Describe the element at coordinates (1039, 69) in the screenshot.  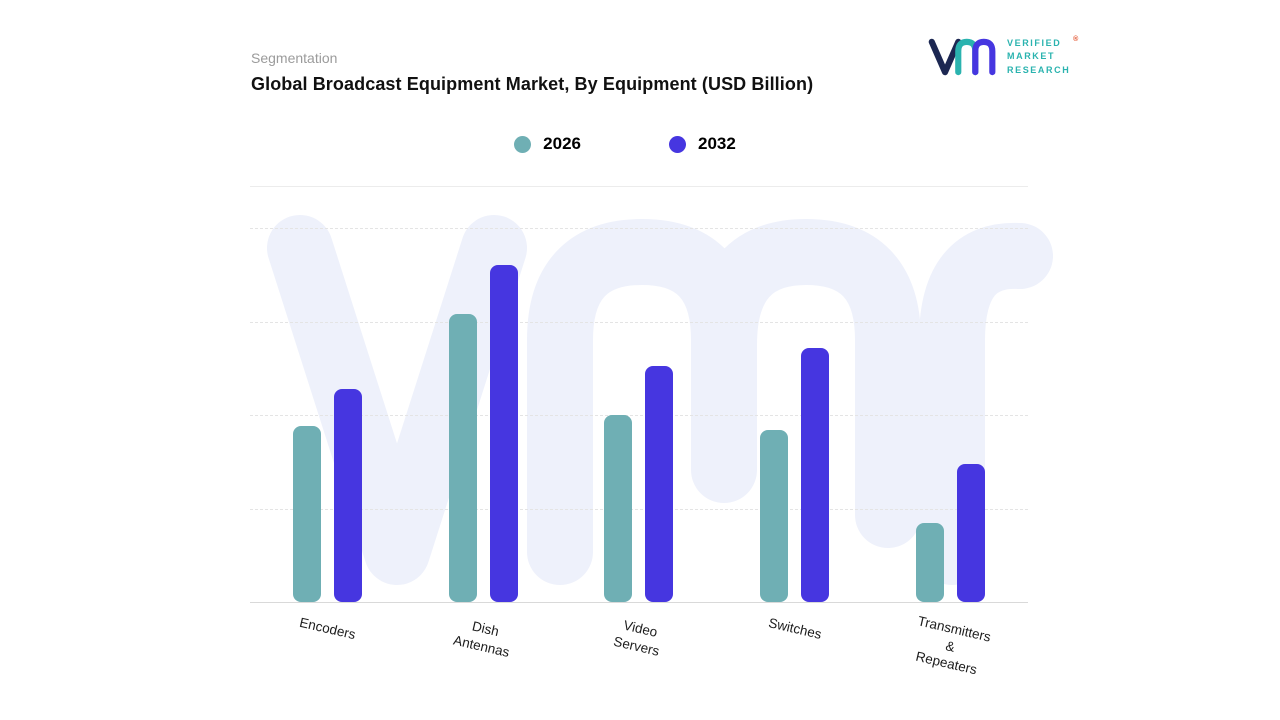
I see `brand-line-3: RESEARCH` at that location.